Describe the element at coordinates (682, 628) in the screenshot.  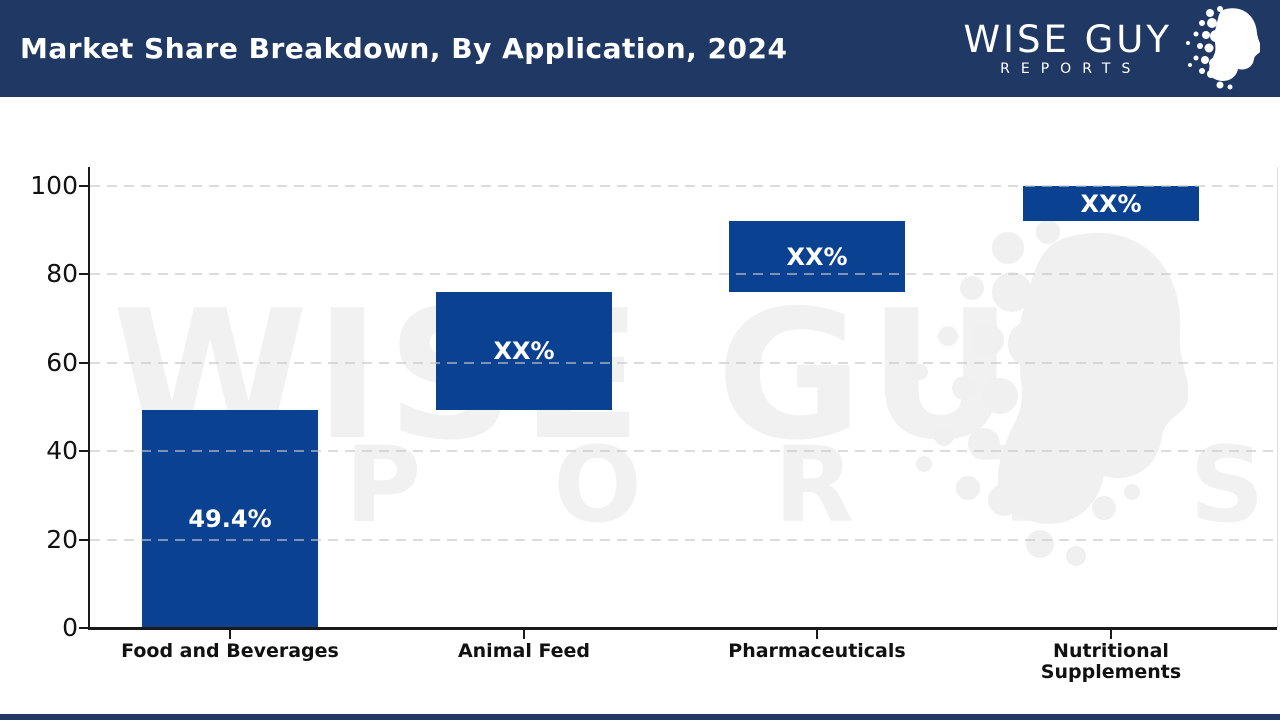
I see `x-axis` at that location.